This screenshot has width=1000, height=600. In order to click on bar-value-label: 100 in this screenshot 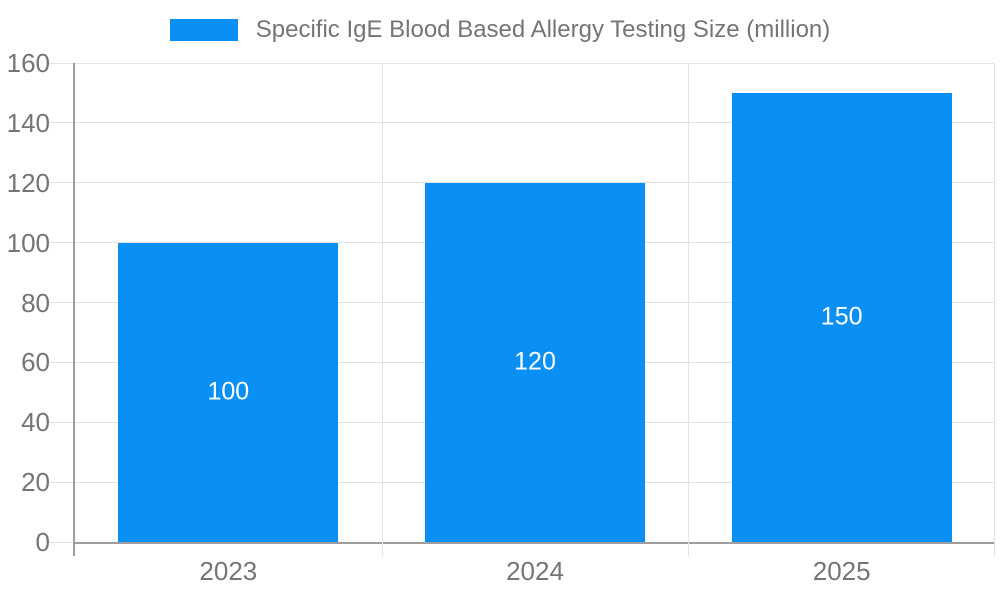, I will do `click(228, 391)`.